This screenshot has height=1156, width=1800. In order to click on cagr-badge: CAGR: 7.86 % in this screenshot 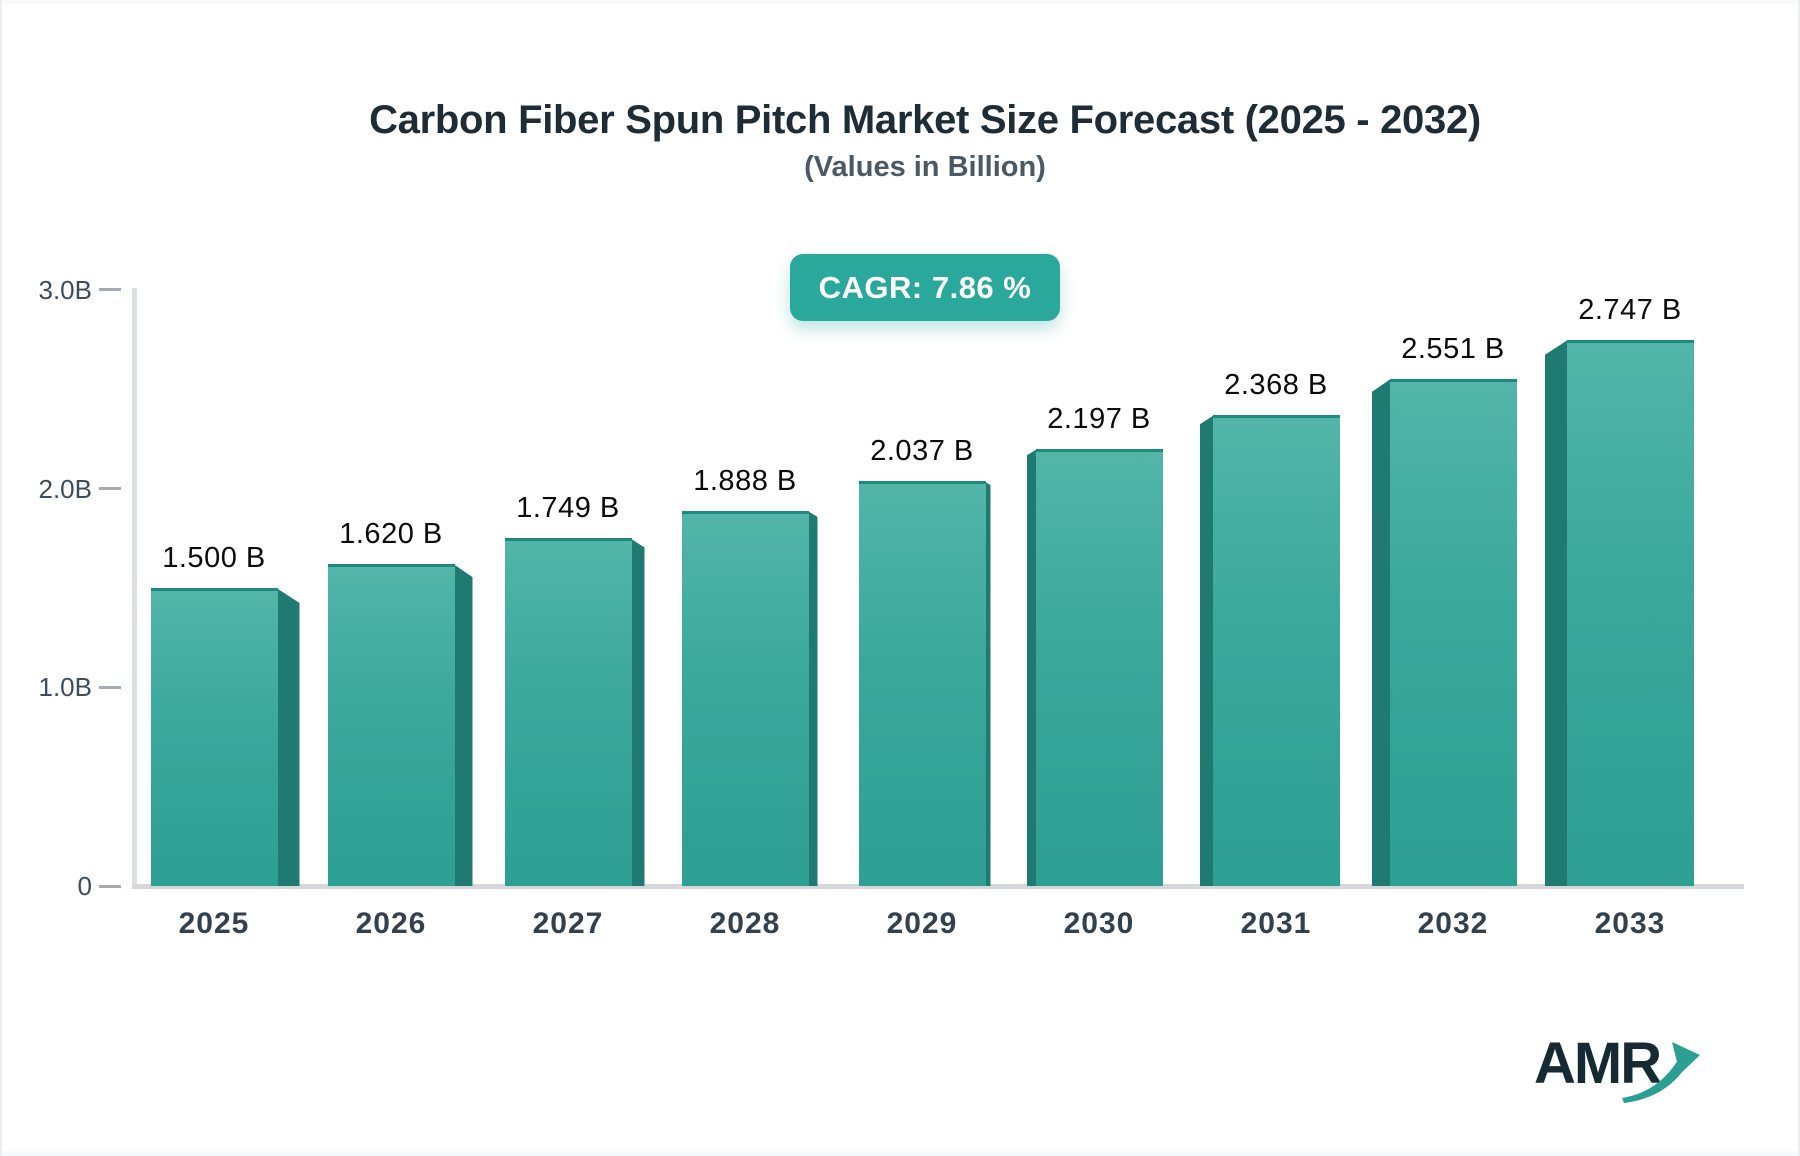, I will do `click(925, 287)`.